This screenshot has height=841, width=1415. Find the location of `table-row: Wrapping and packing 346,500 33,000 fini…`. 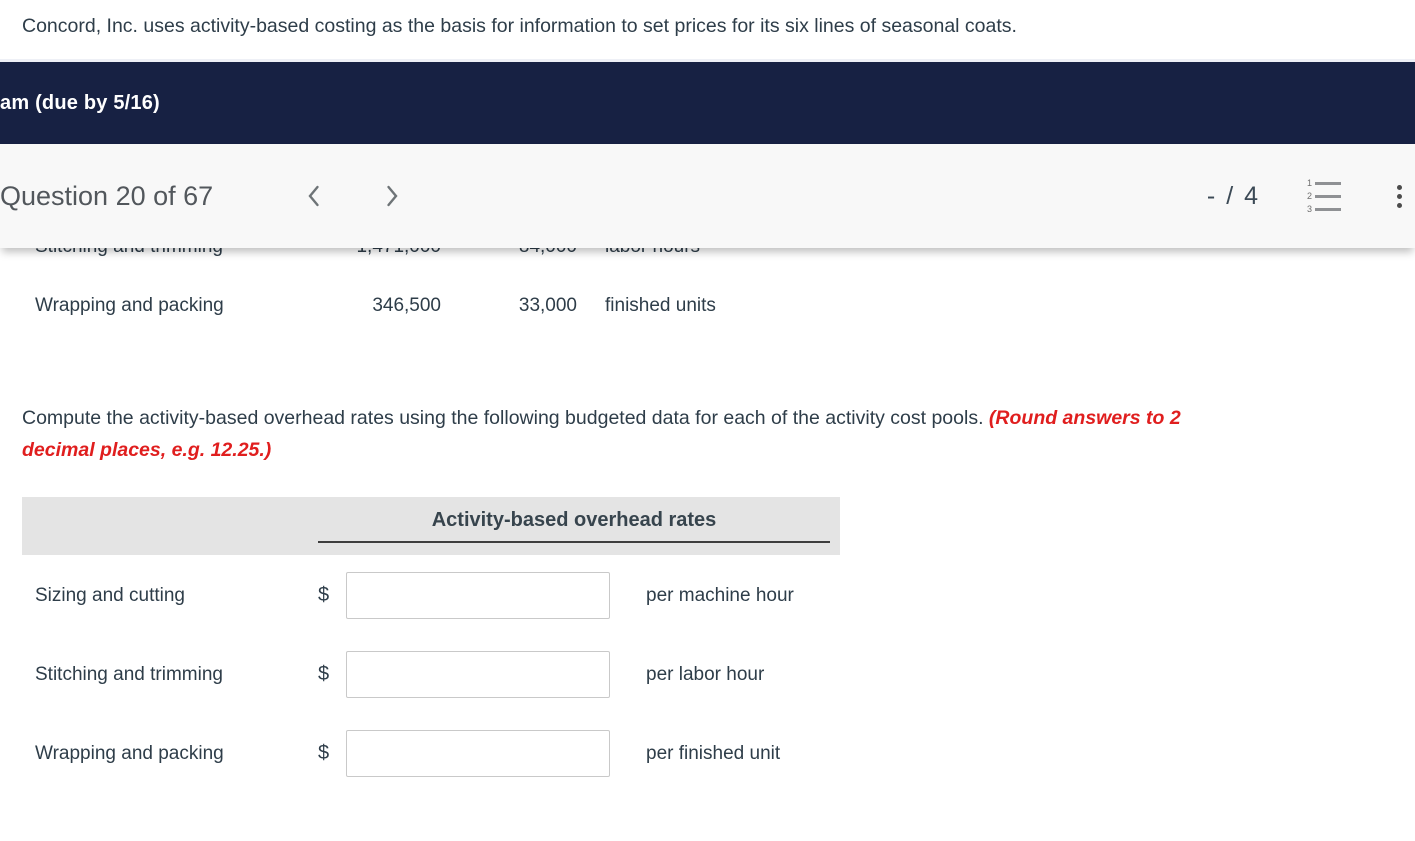

table-row: Wrapping and packing 346,500 33,000 fini… is located at coordinates (707, 306).